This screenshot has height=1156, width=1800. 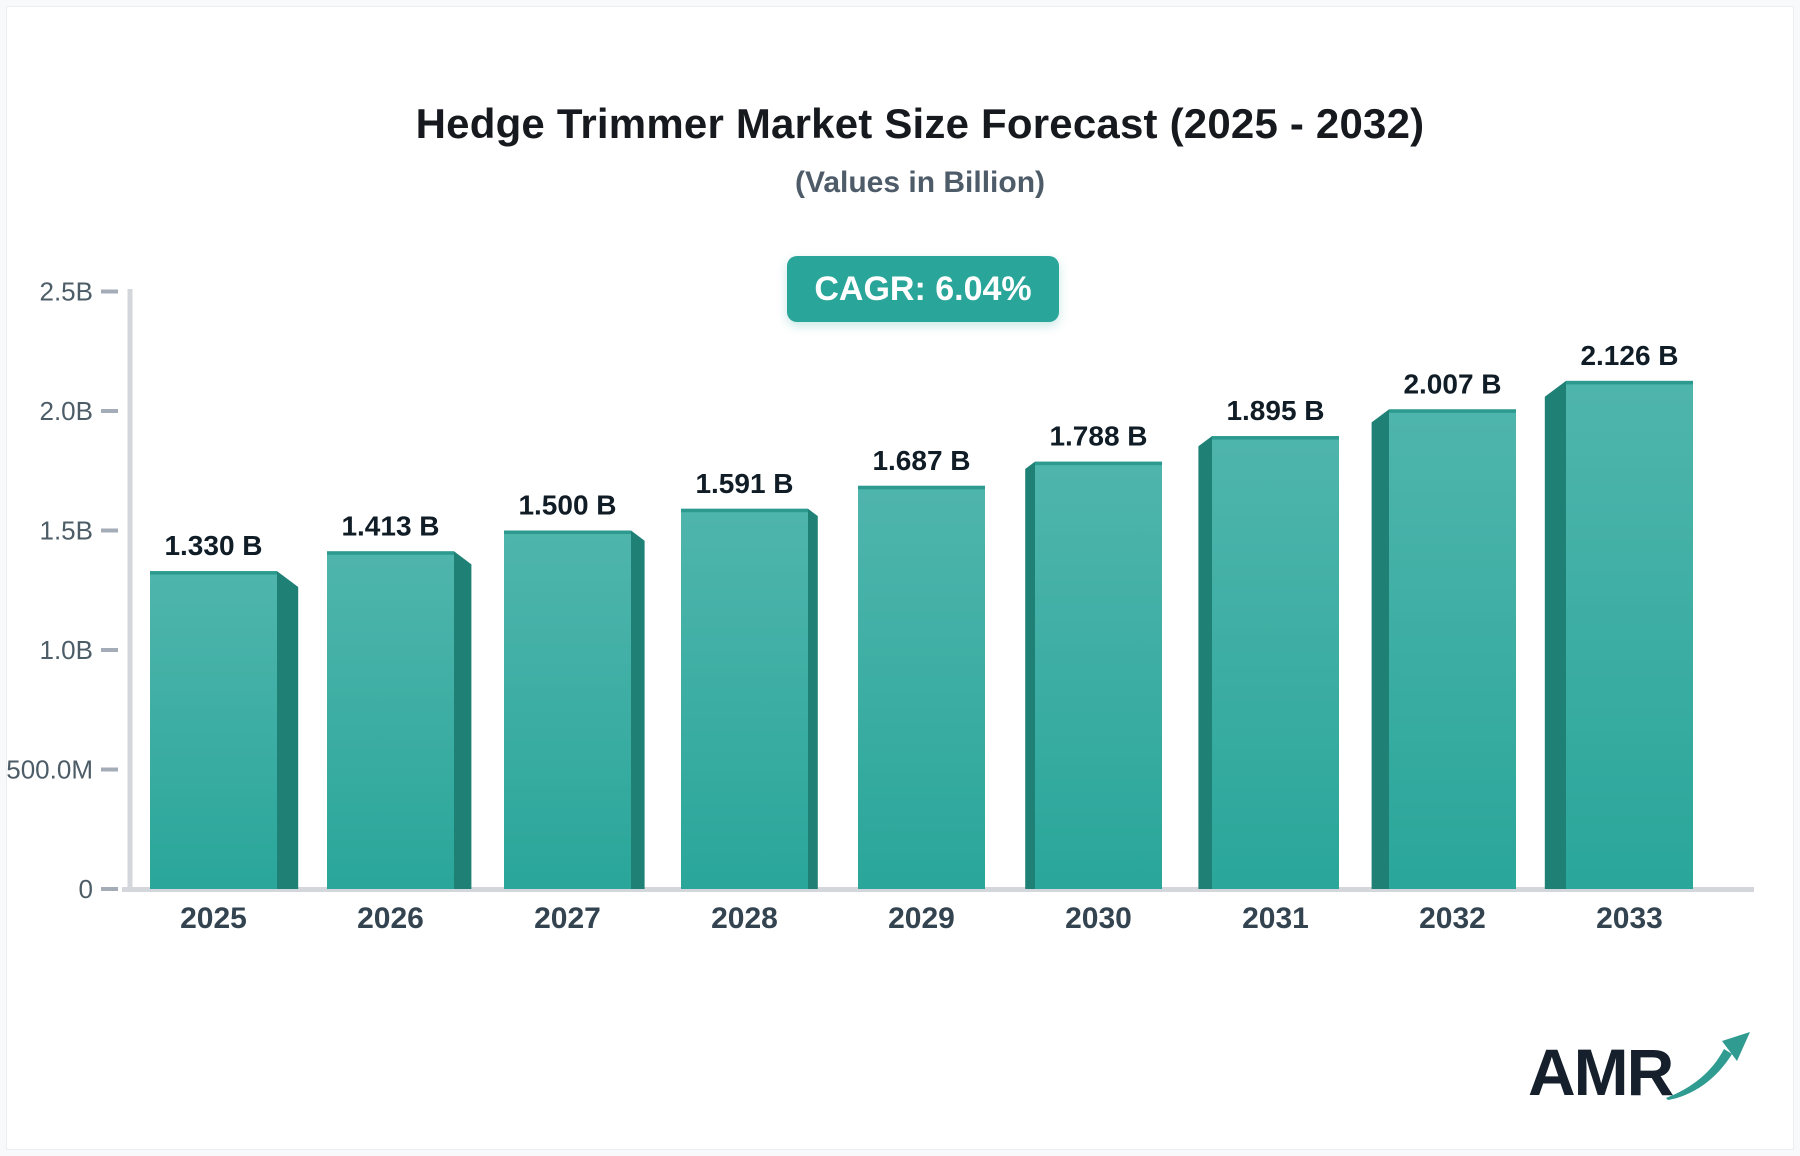 I want to click on x-tick-label: 2029, so click(x=921, y=918).